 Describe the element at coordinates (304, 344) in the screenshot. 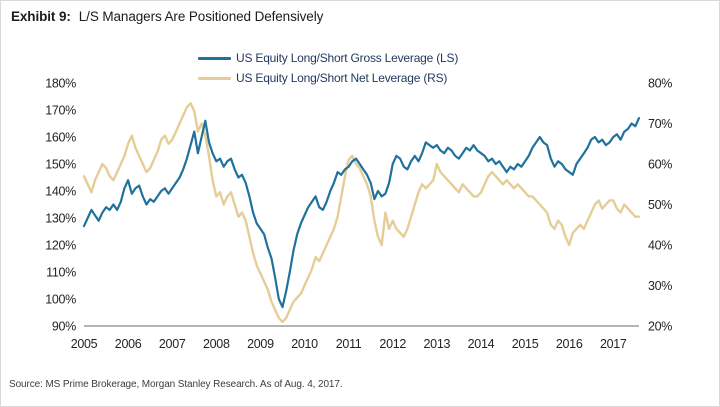

I see `x-axis-tick-2010: 2010` at that location.